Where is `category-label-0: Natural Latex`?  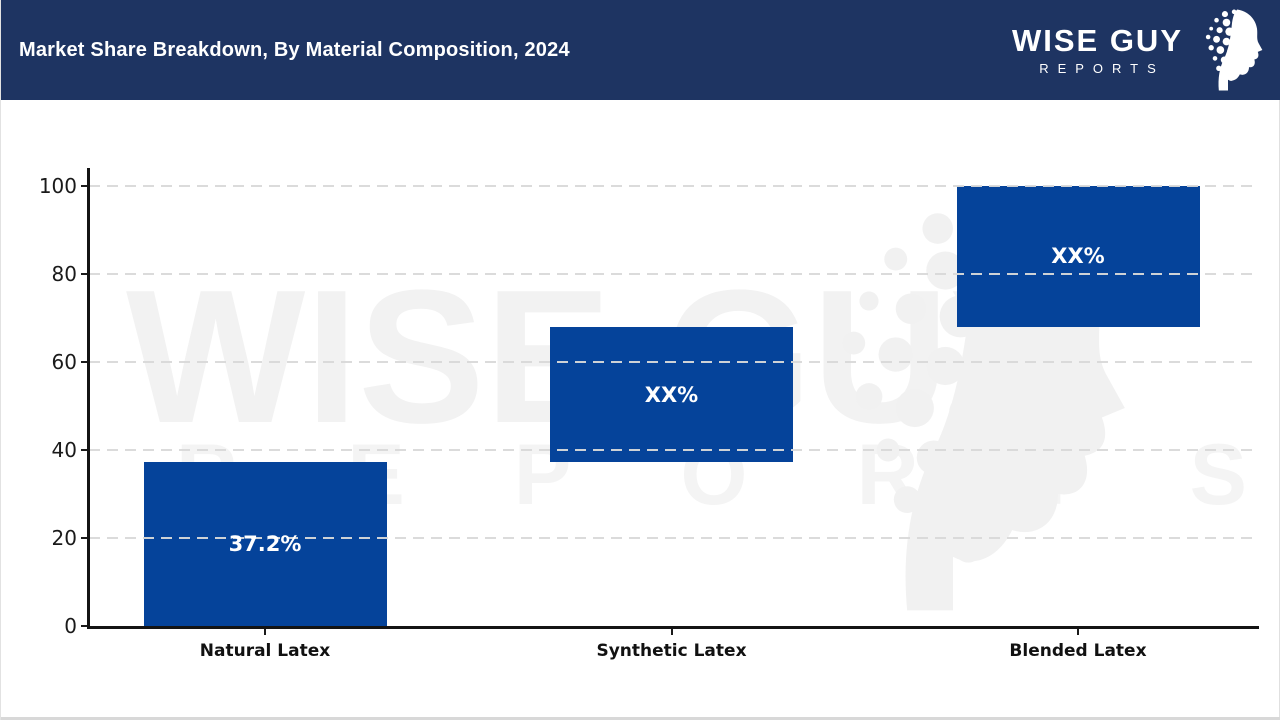 category-label-0: Natural Latex is located at coordinates (265, 651).